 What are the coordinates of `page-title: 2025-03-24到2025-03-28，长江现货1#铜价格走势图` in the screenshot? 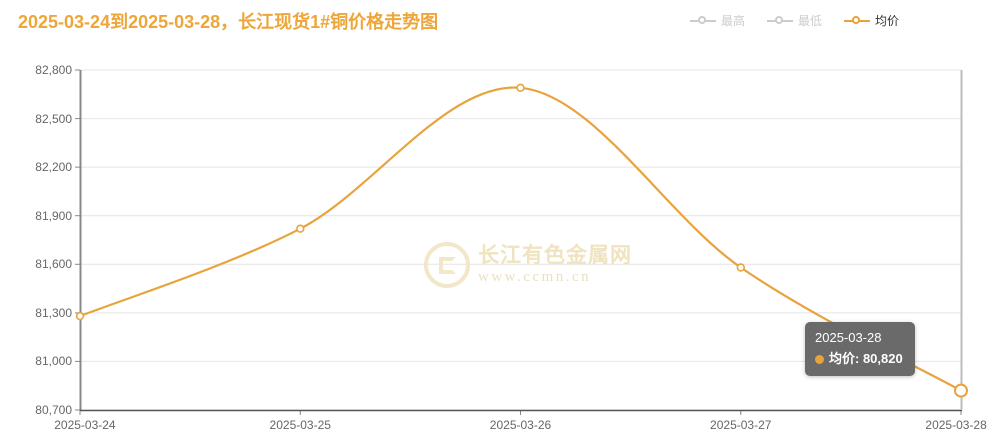 It's located at (228, 22).